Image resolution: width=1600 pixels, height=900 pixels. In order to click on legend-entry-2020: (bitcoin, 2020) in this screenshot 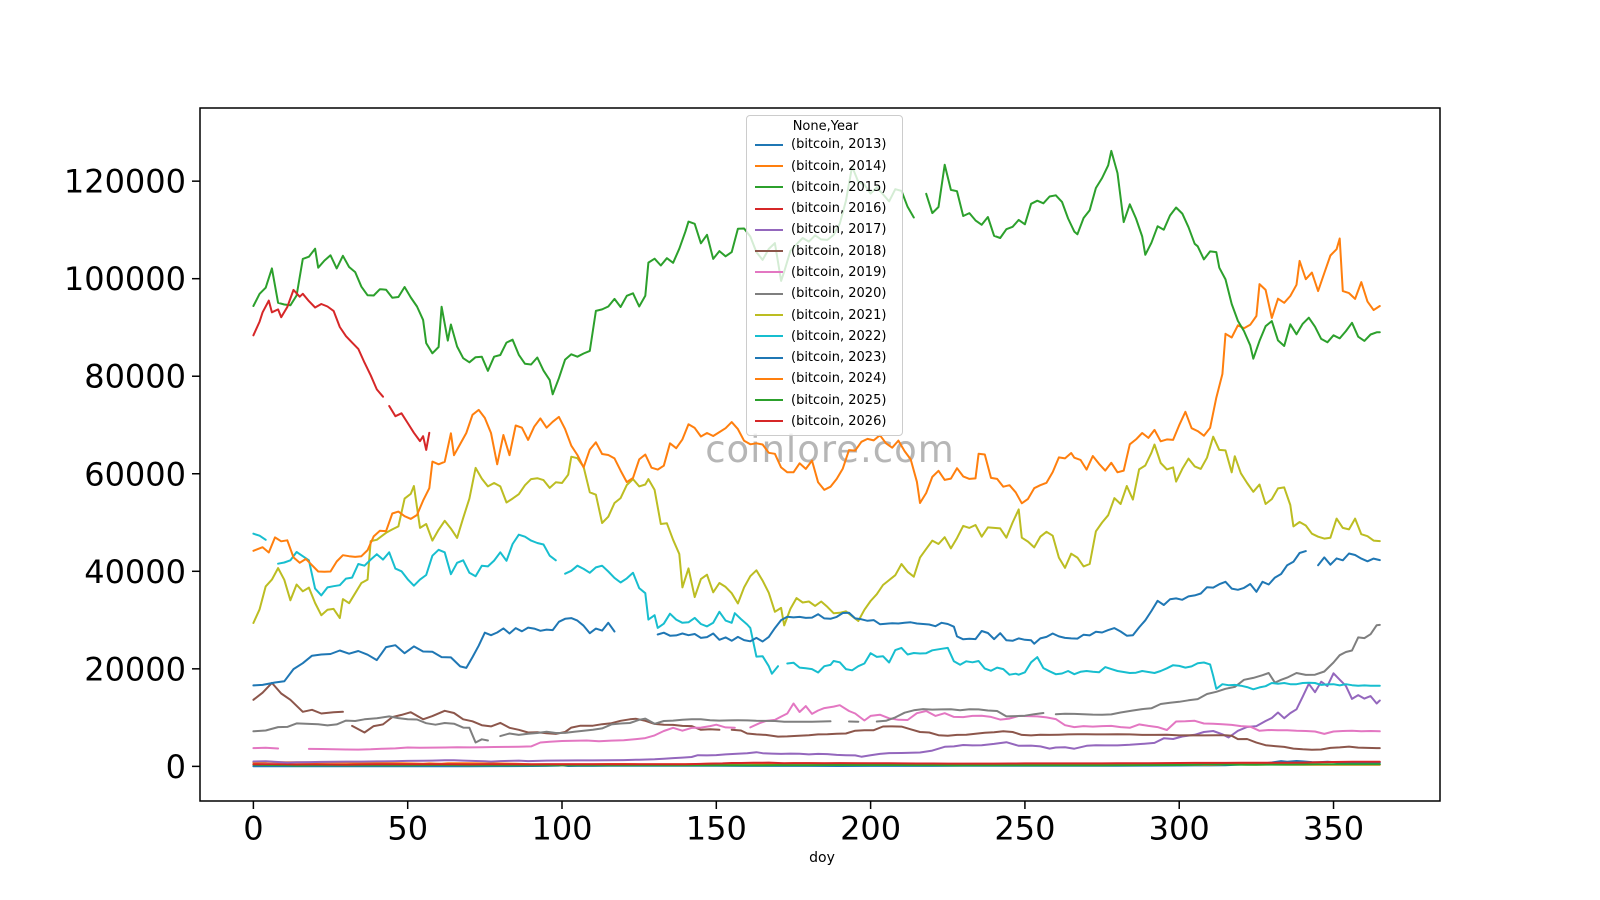, I will do `click(825, 294)`.